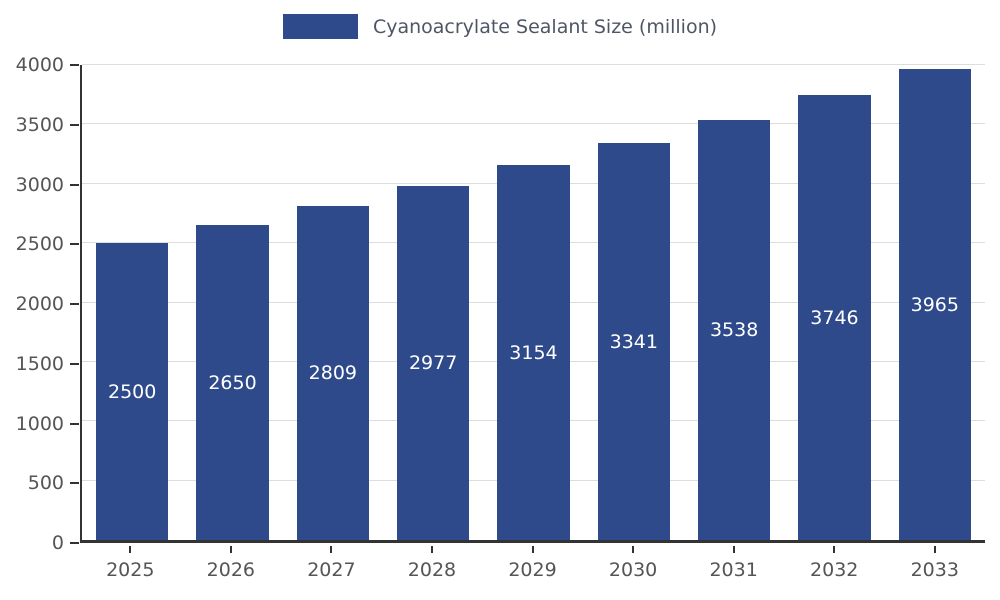  I want to click on y-axis-labels: 0 500 1000 1500 2000 2500 3000 3500 4000, so click(32, 304).